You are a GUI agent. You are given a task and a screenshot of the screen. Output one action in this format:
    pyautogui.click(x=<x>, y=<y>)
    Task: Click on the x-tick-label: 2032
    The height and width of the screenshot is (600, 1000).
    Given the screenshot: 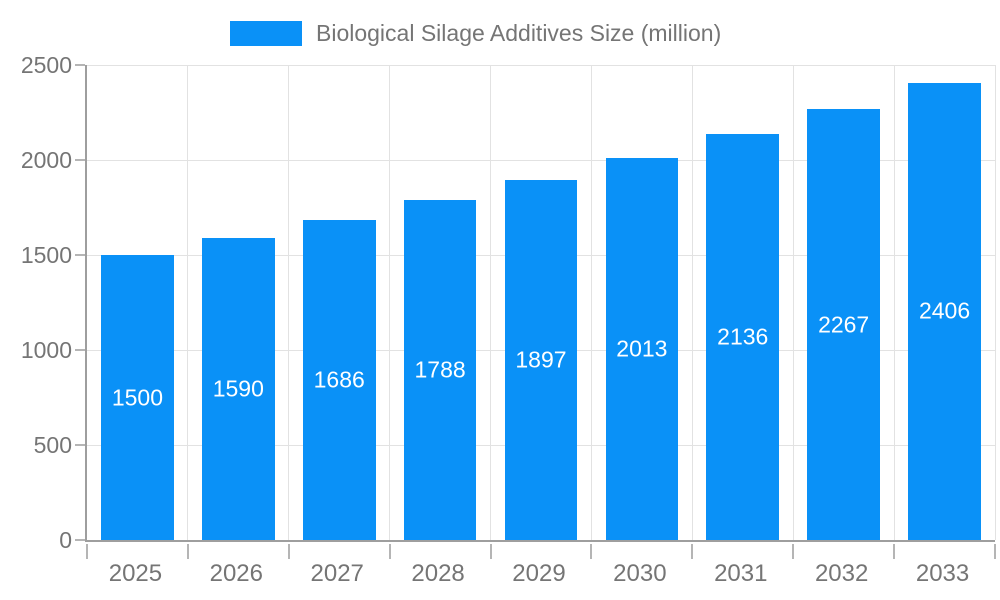 What is the action you would take?
    pyautogui.click(x=841, y=573)
    